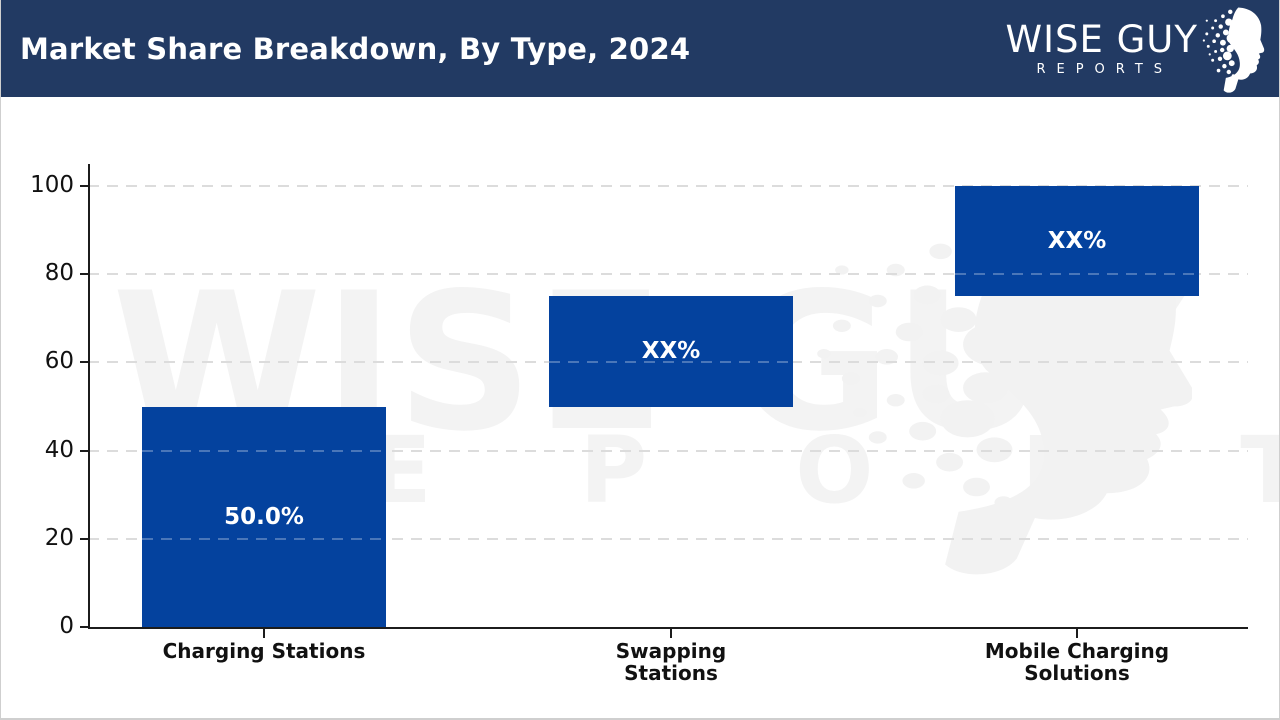 Image resolution: width=1280 pixels, height=720 pixels. I want to click on brand-name: WISE GUY, so click(1101, 39).